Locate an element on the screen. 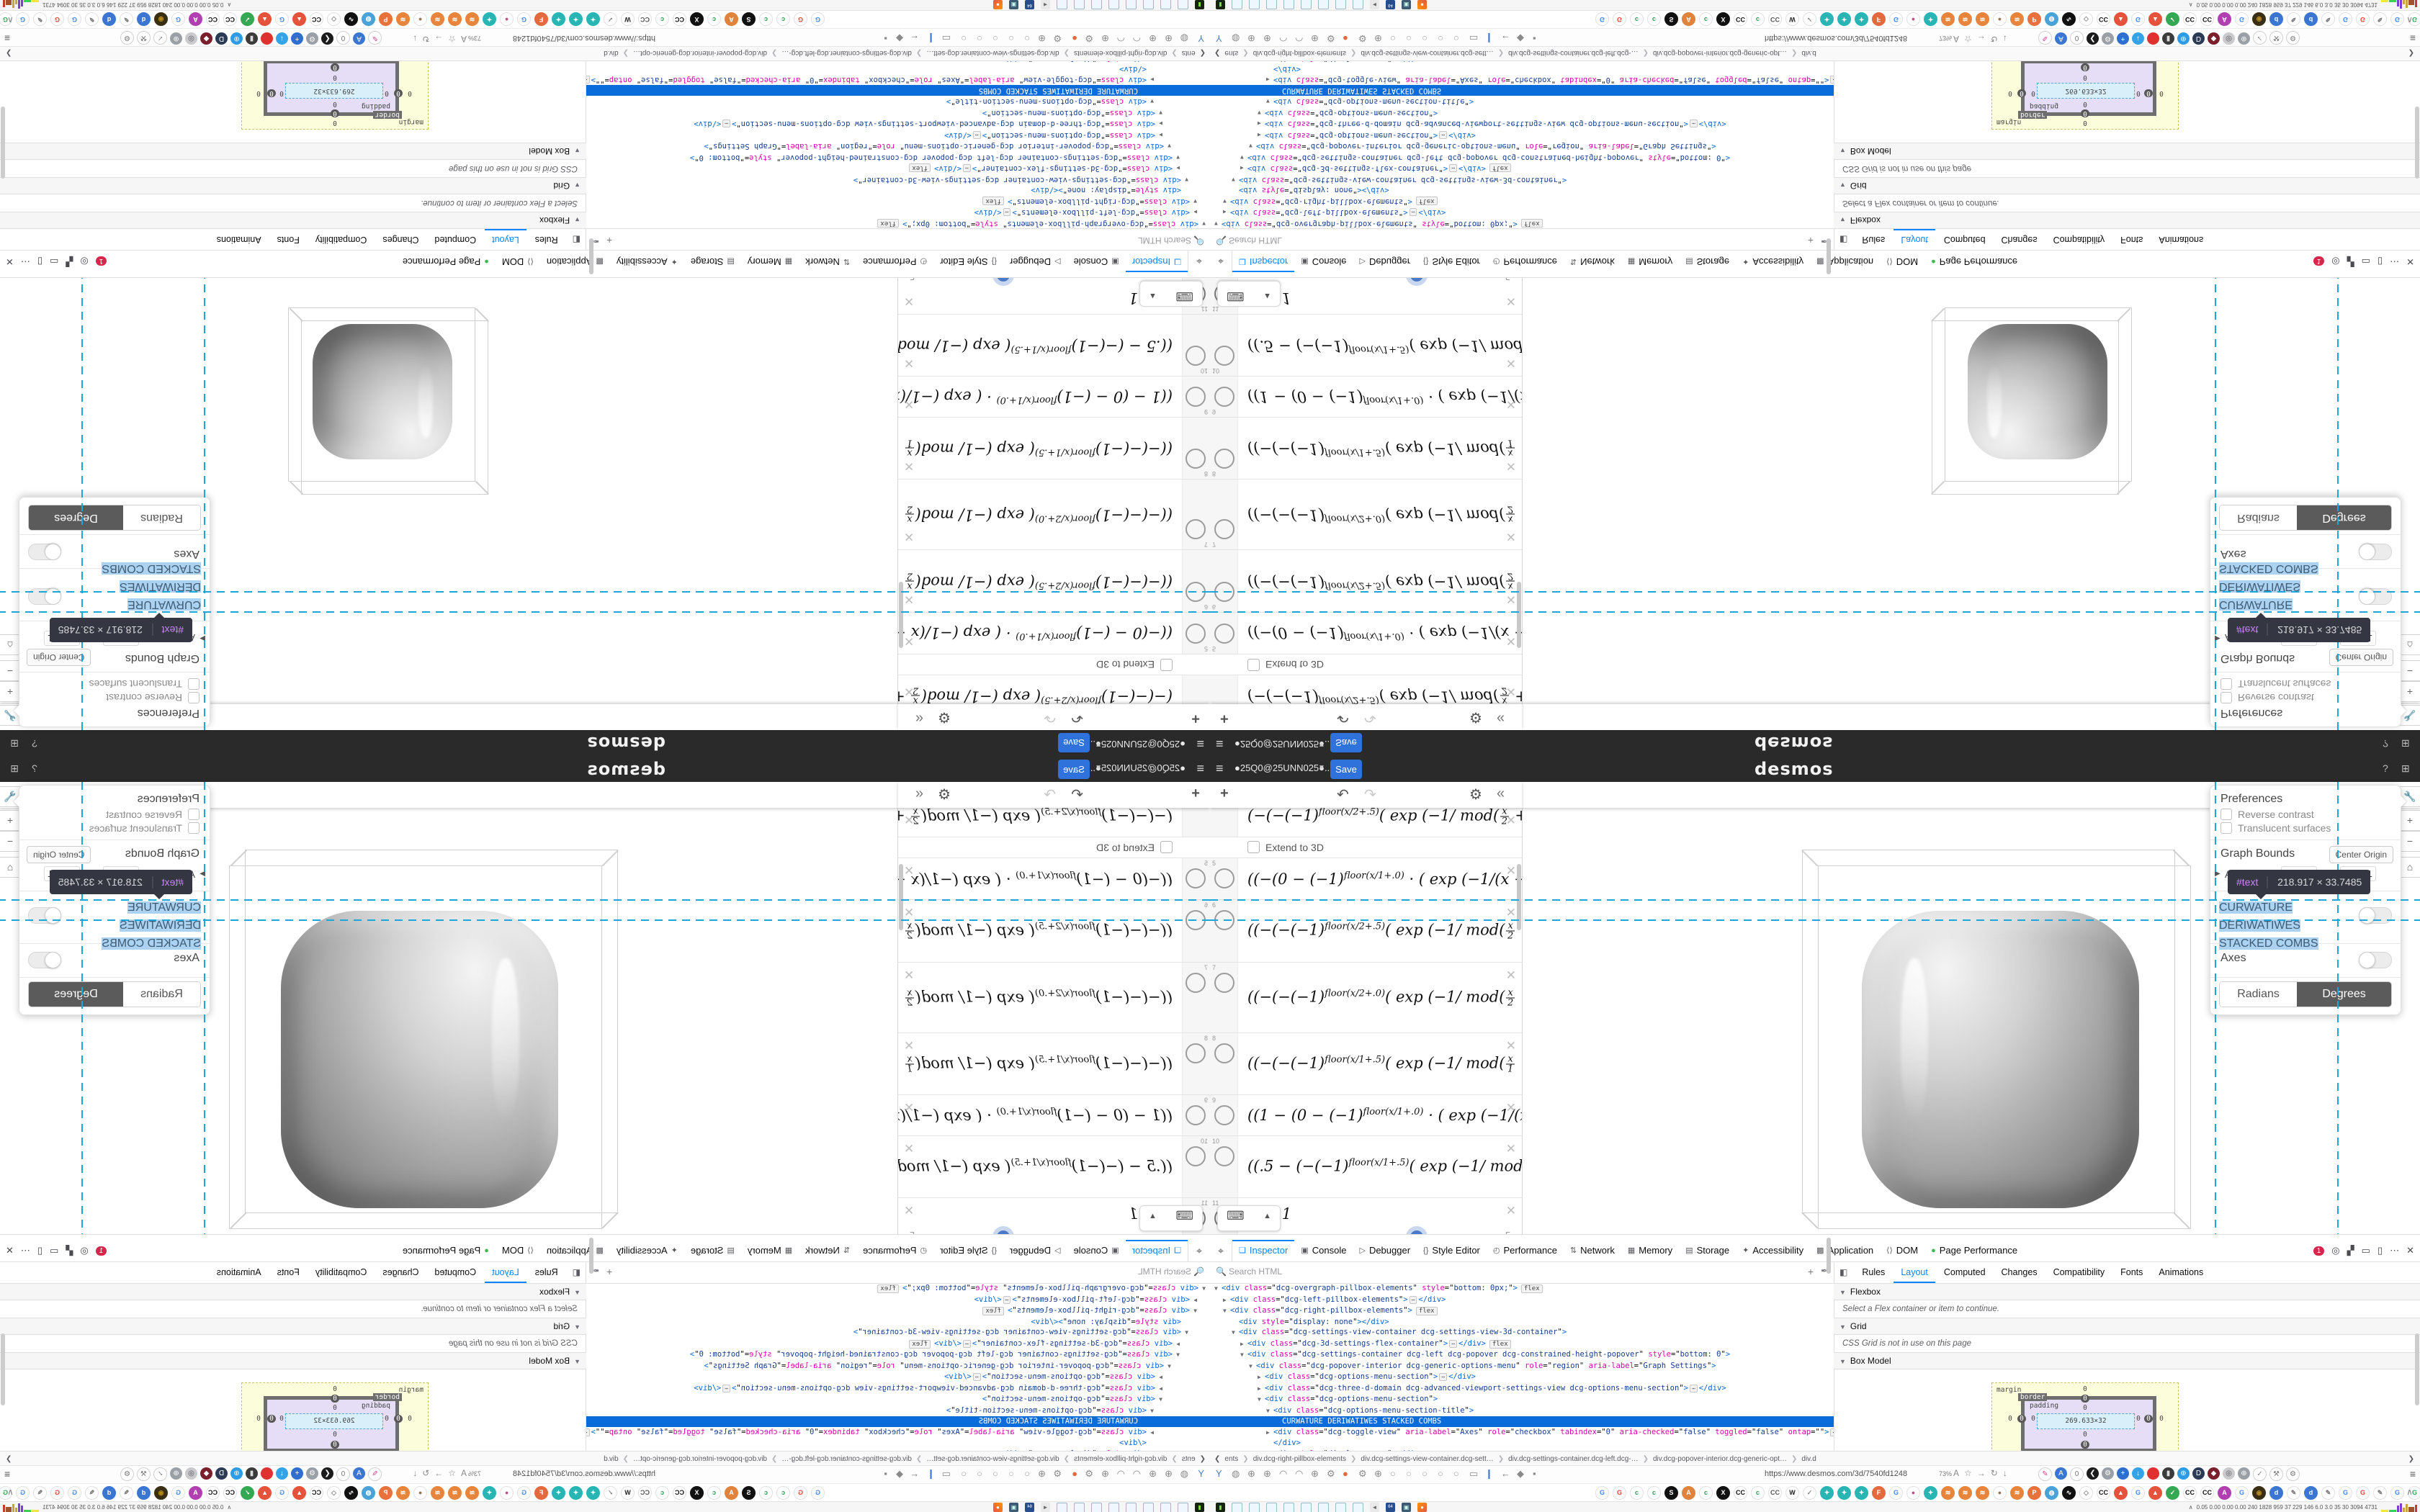  tab-favicon: CC is located at coordinates (1775, 1493).